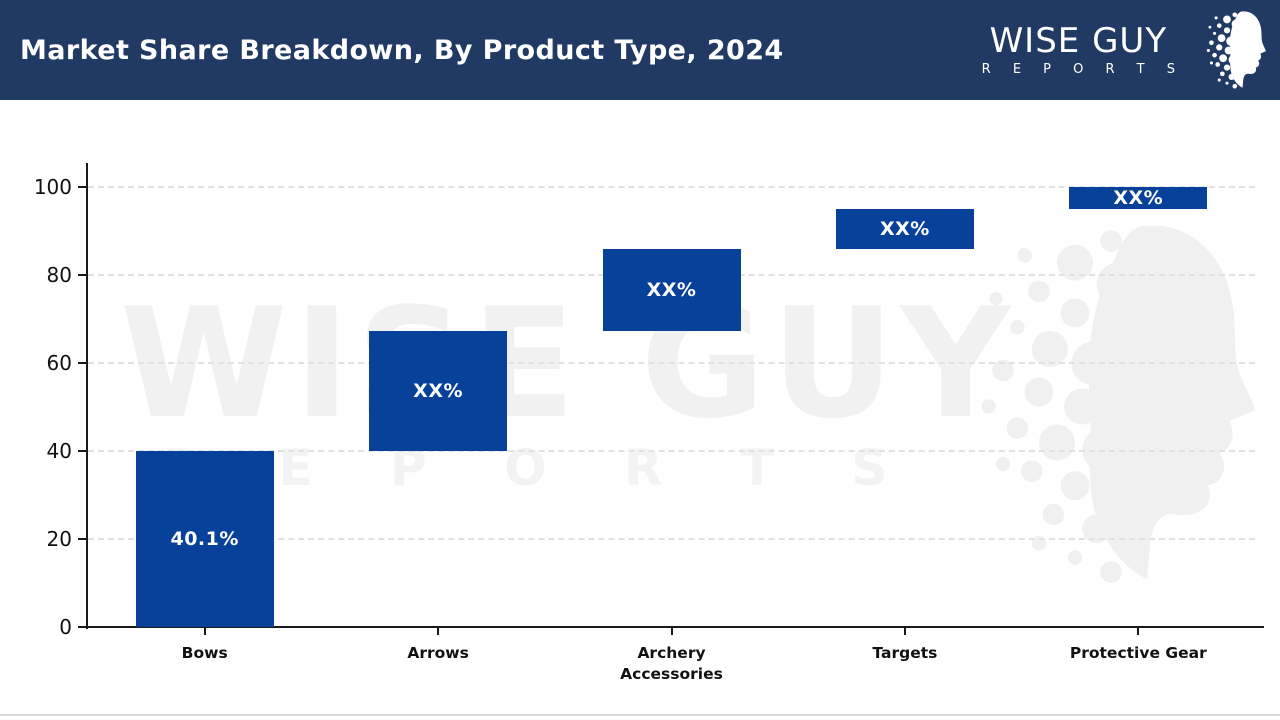 The image size is (1280, 720). Describe the element at coordinates (204, 653) in the screenshot. I see `x-category-label: Bows` at that location.